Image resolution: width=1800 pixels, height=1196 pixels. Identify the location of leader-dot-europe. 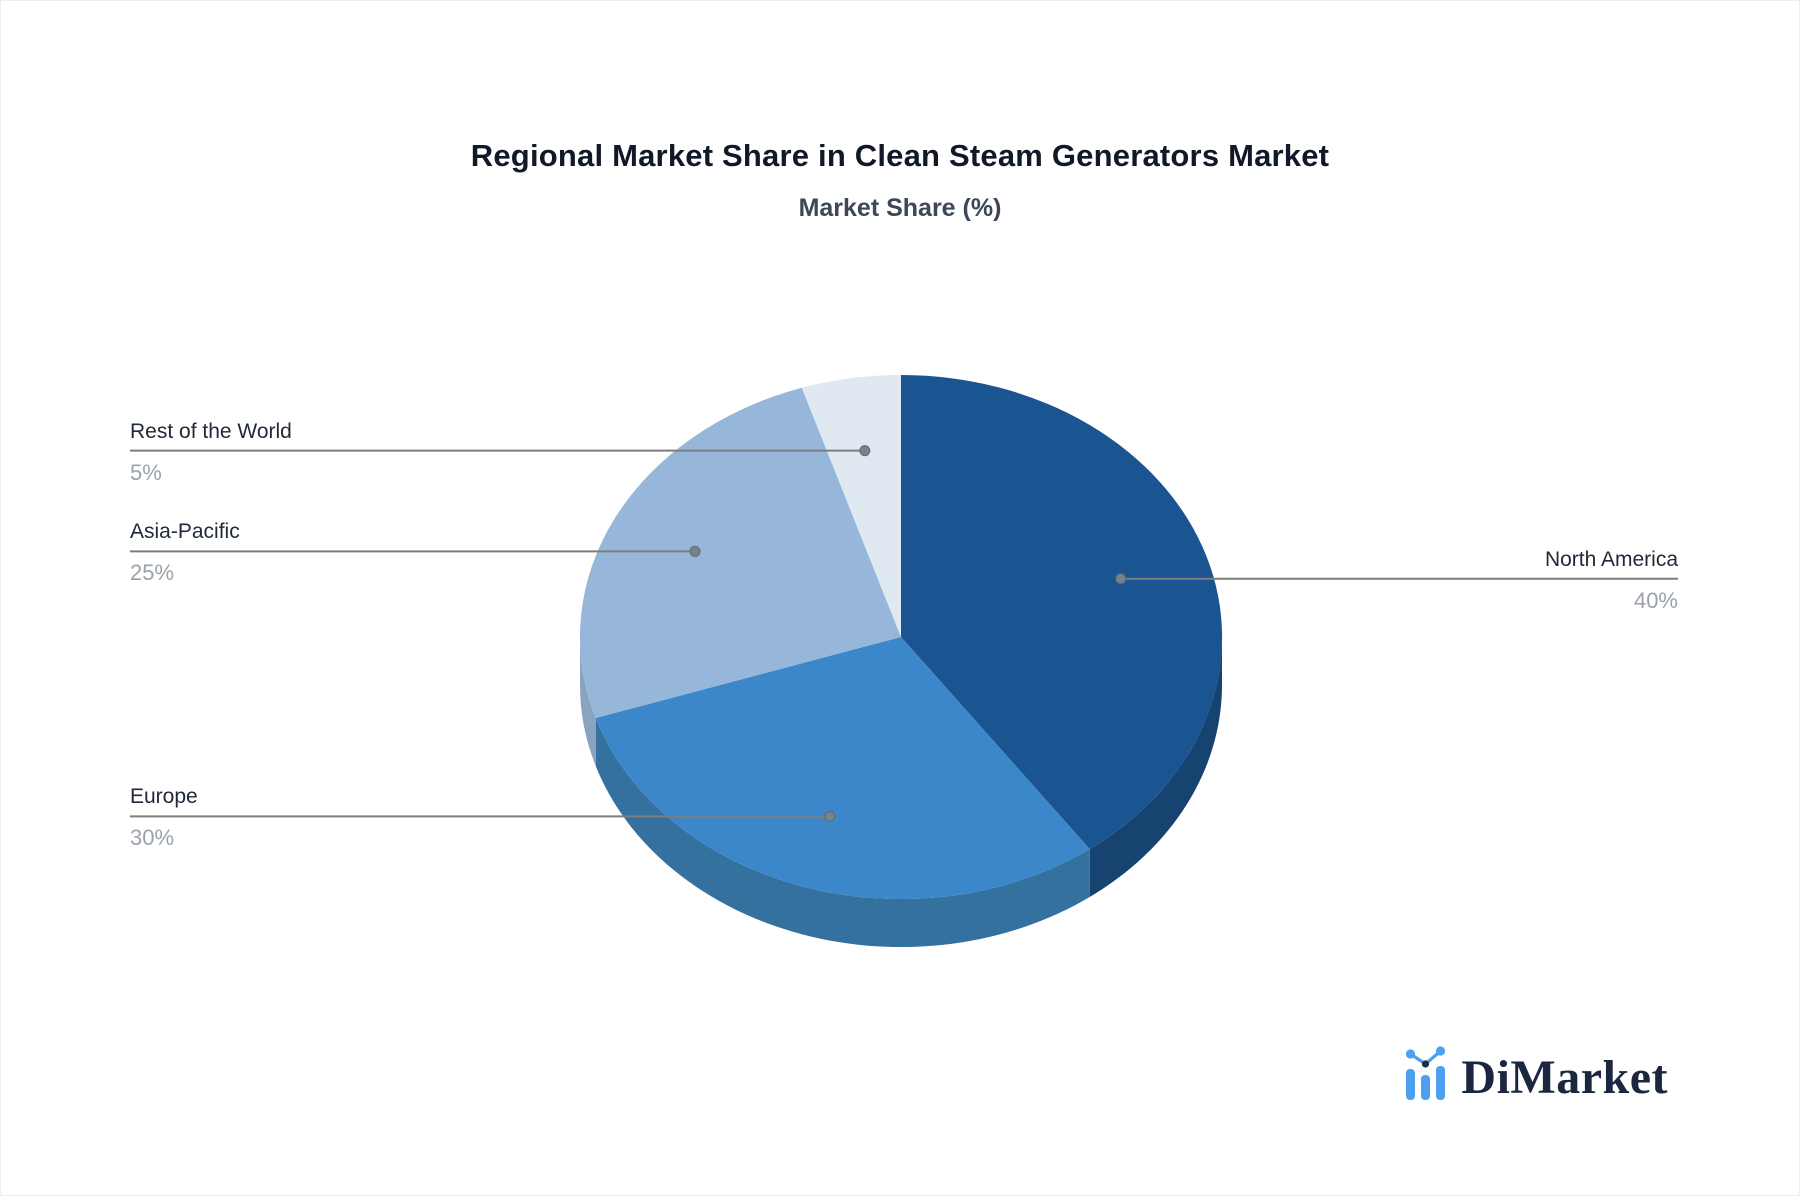
(830, 816).